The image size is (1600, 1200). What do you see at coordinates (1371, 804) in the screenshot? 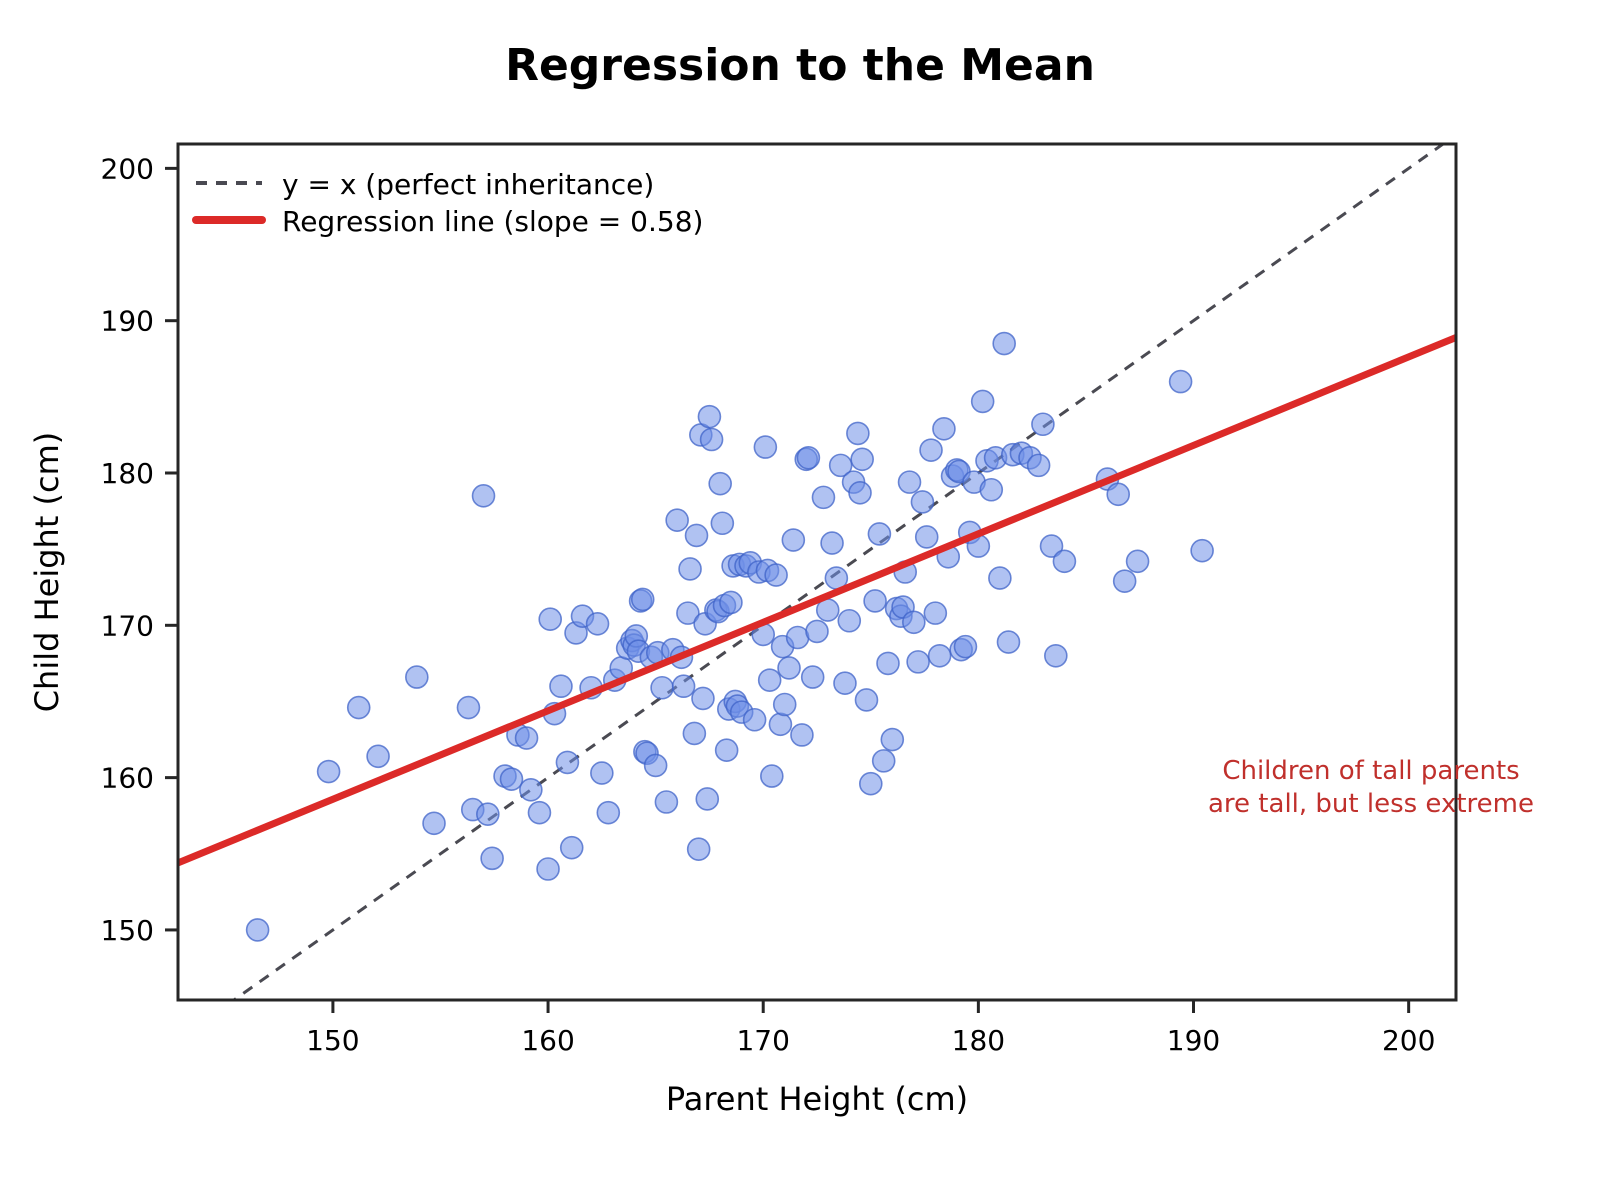
I see `annotation-line-2: are tall, but less extreme` at bounding box center [1371, 804].